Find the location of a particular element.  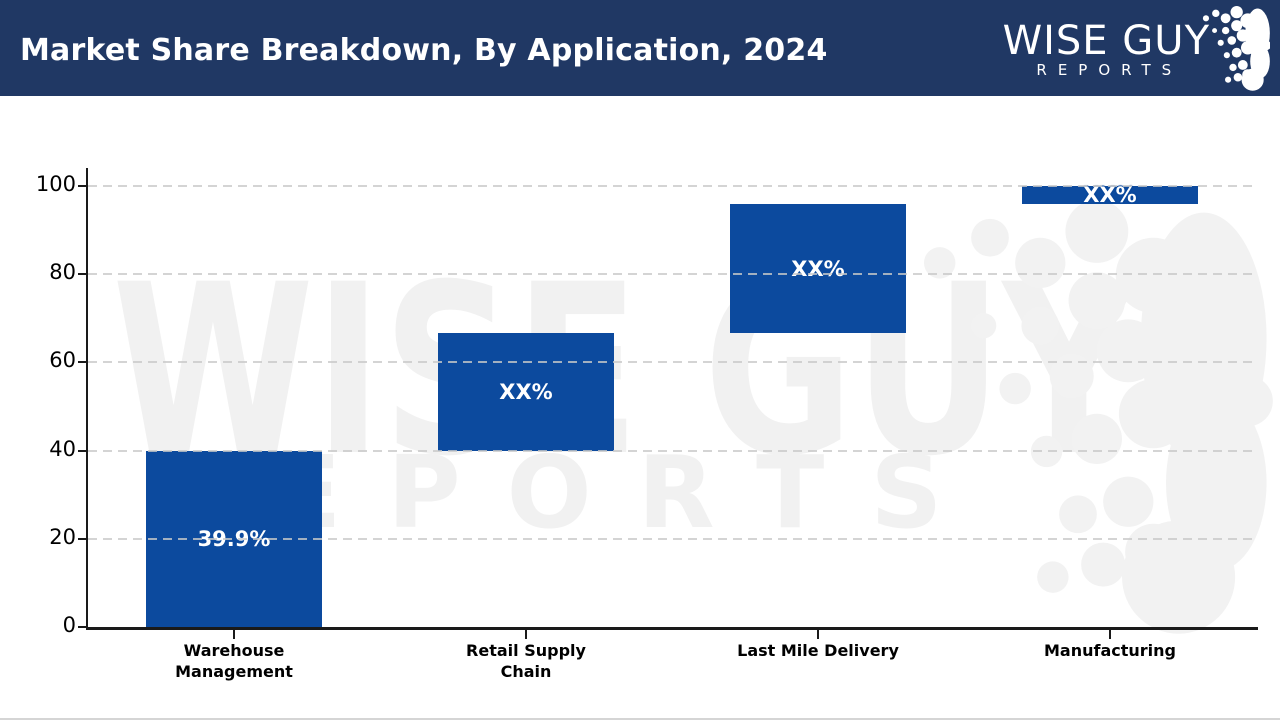

bar-segment-3: XX% is located at coordinates (818, 269).